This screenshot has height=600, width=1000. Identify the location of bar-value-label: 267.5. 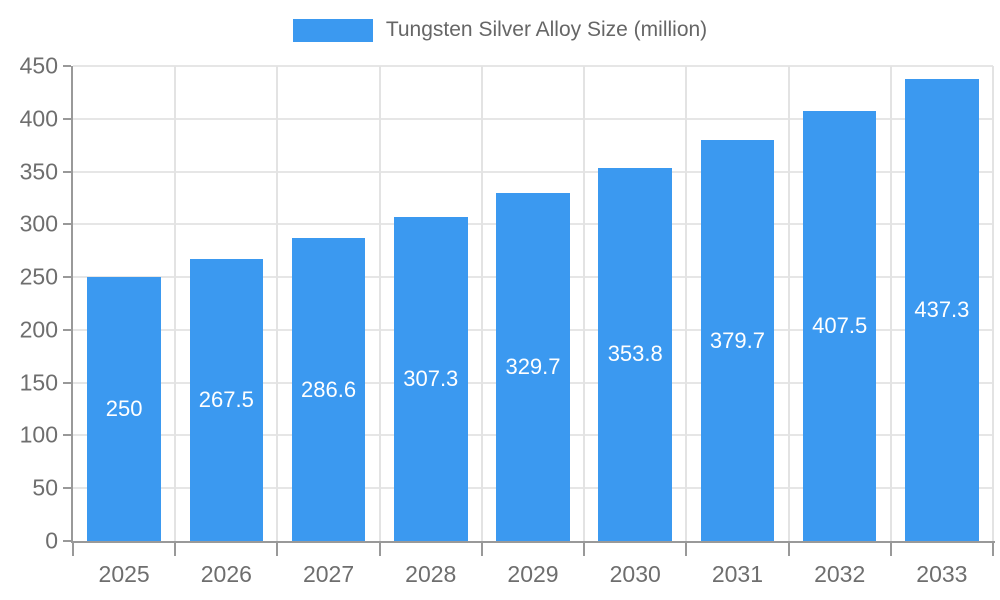
(226, 399).